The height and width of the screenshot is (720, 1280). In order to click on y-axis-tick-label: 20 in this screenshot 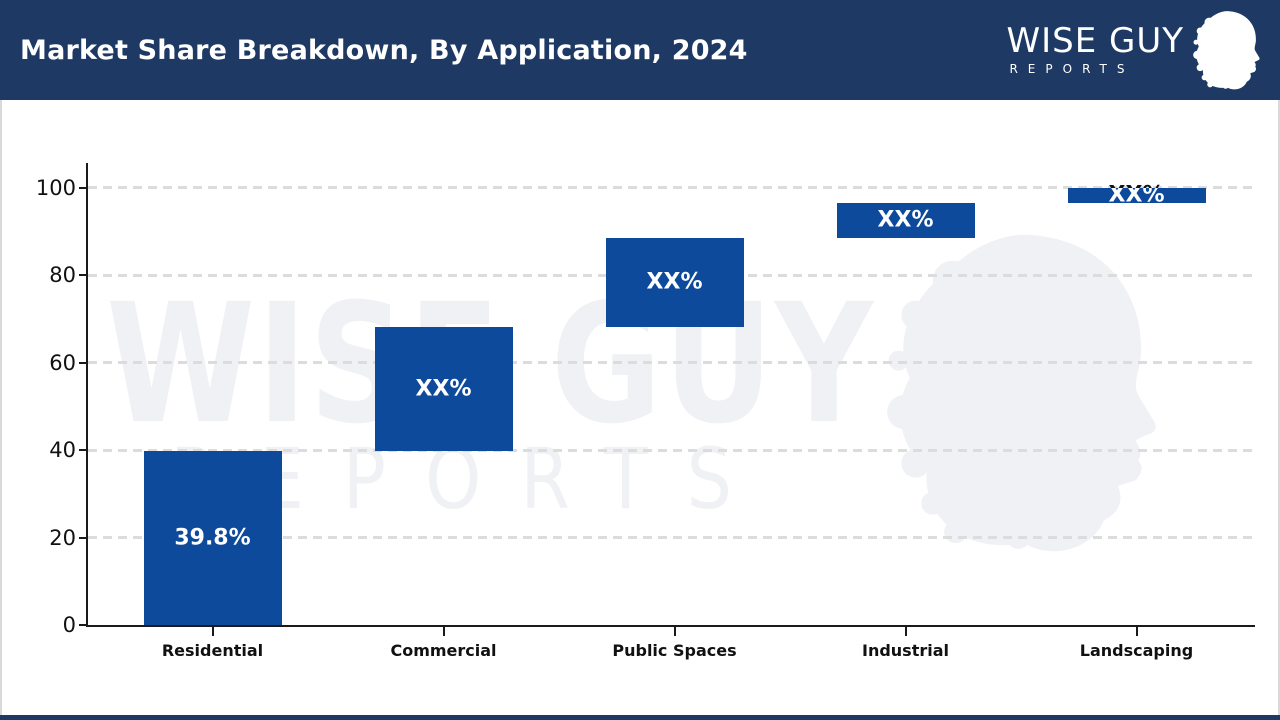, I will do `click(62, 537)`.